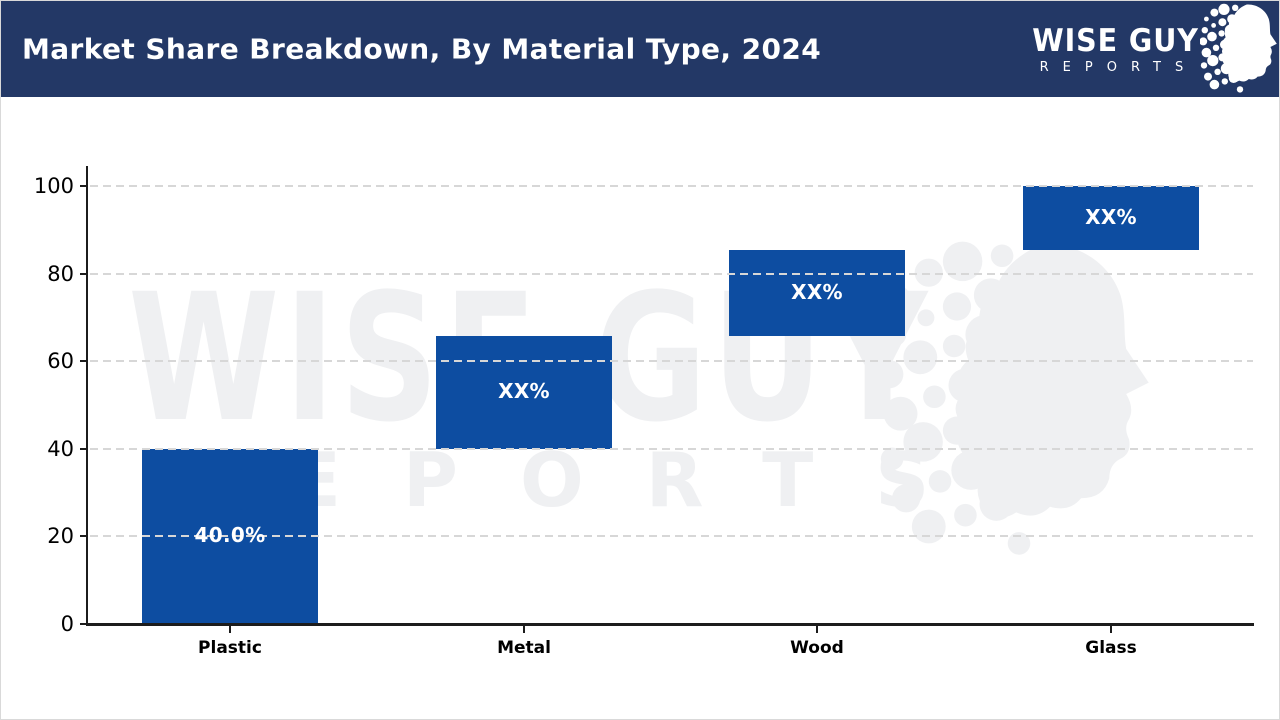 The image size is (1280, 720). Describe the element at coordinates (60, 448) in the screenshot. I see `y-ticklabel-40: 40` at that location.